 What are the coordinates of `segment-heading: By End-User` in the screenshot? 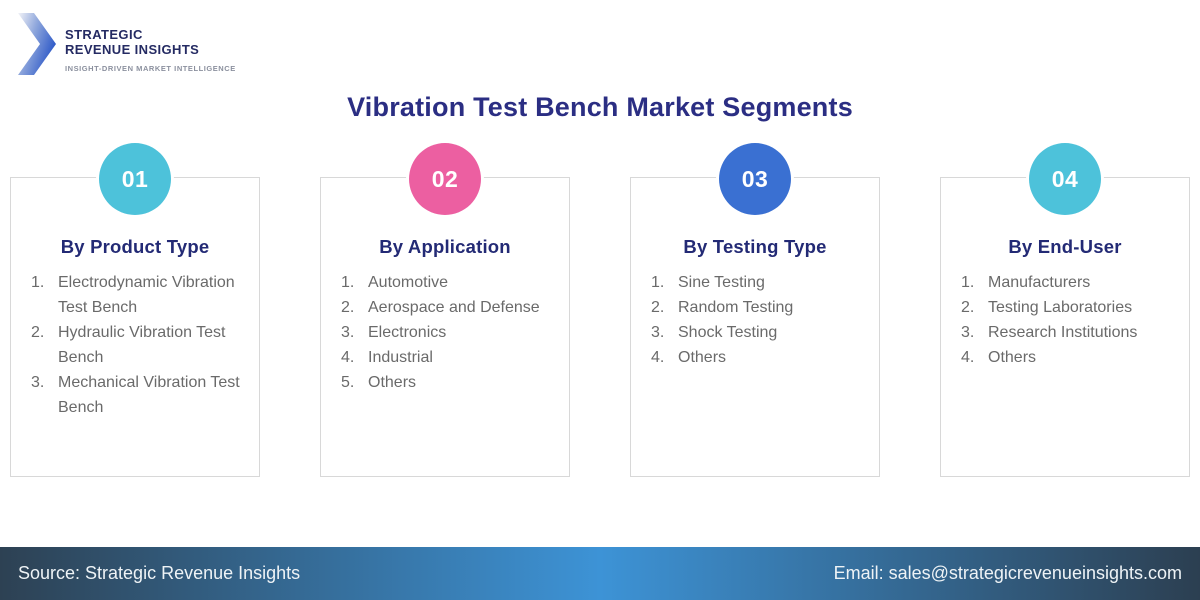 It's located at (1065, 246).